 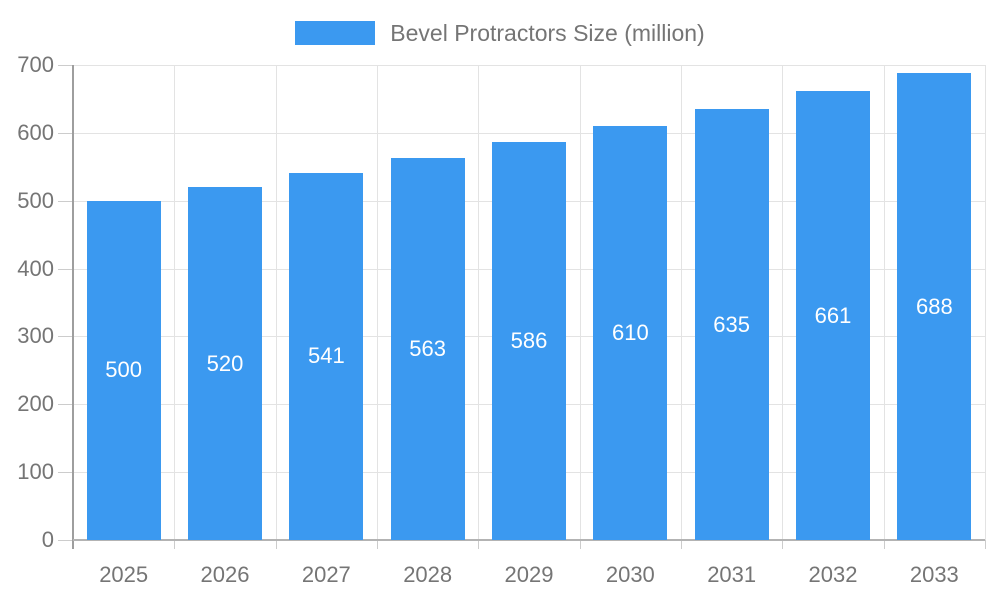 What do you see at coordinates (35, 472) in the screenshot?
I see `y-axis-label: 100` at bounding box center [35, 472].